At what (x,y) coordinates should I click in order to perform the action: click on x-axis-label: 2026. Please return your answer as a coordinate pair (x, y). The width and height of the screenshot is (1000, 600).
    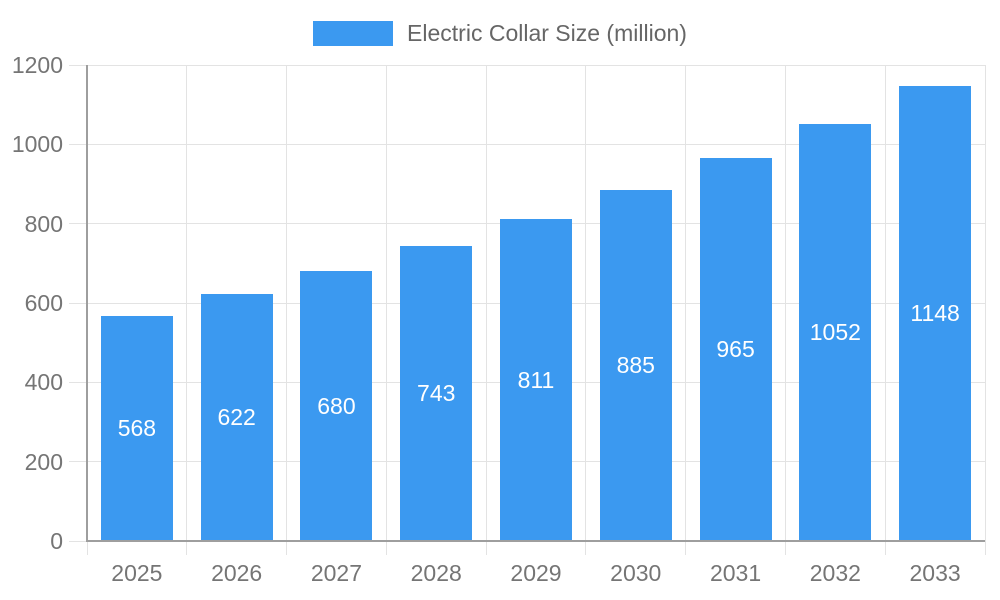
    Looking at the image, I should click on (237, 573).